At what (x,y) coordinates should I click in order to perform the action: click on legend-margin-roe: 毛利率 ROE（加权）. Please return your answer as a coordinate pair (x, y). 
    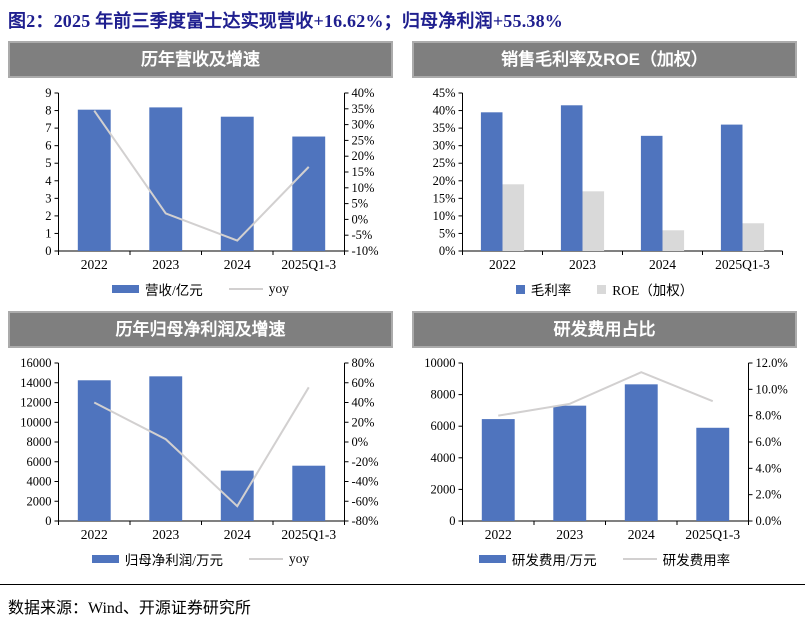
    Looking at the image, I should click on (604, 289).